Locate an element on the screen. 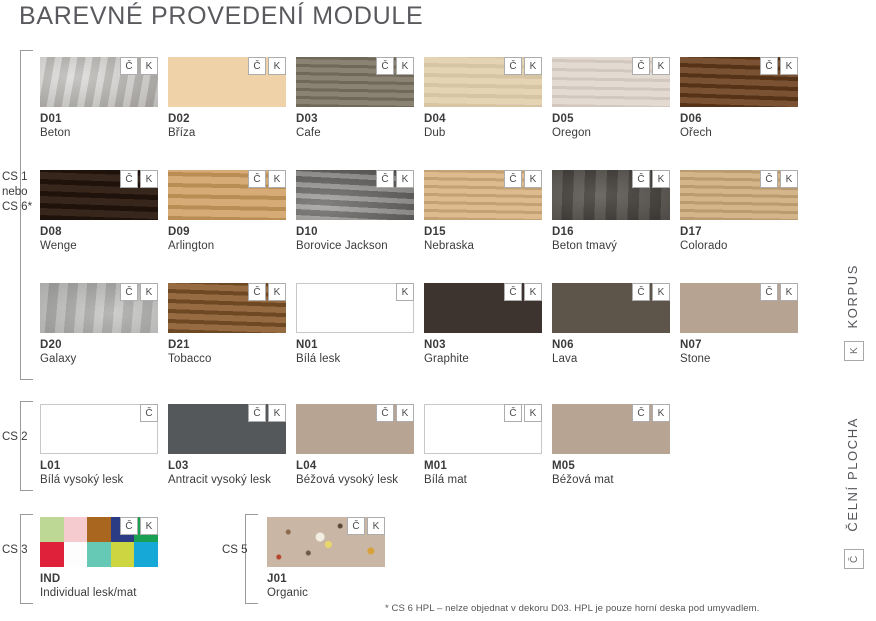 Image resolution: width=876 pixels, height=621 pixels. swatch-code: M01 is located at coordinates (435, 466).